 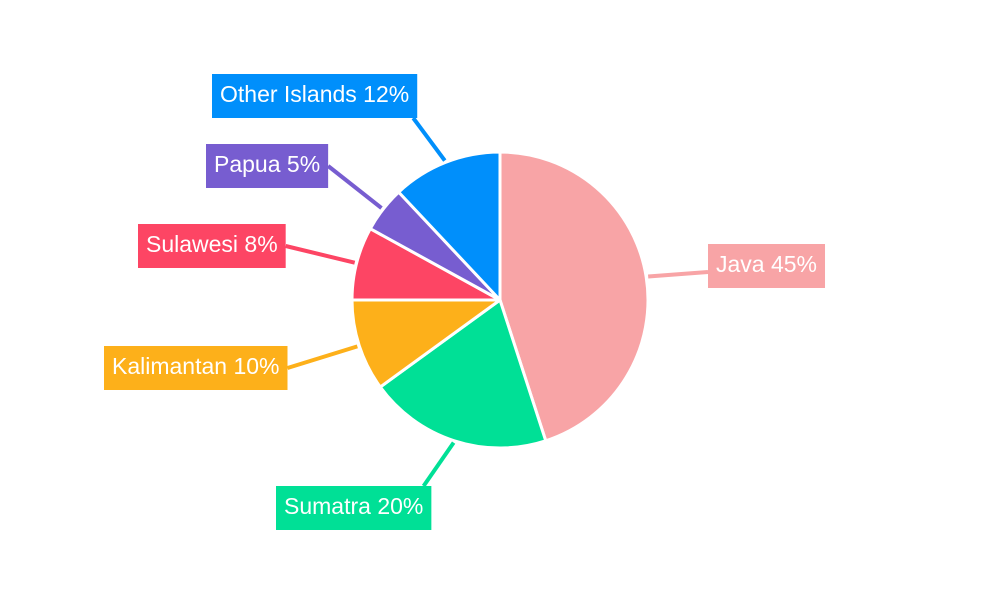 I want to click on slice-label-other-islands: Other Islands 12%, so click(x=314, y=94).